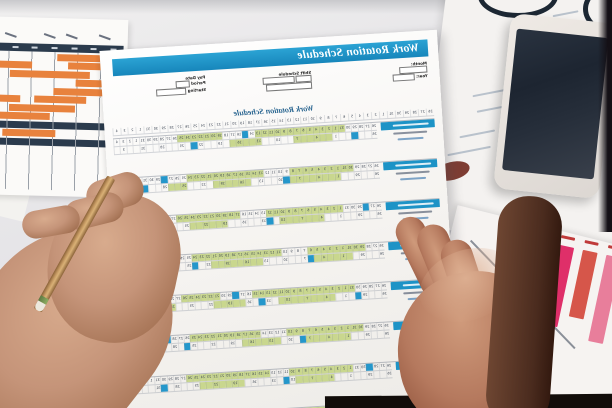 This screenshot has height=408, width=612. What do you see at coordinates (241, 375) in the screenshot?
I see `day-cell: 18` at bounding box center [241, 375].